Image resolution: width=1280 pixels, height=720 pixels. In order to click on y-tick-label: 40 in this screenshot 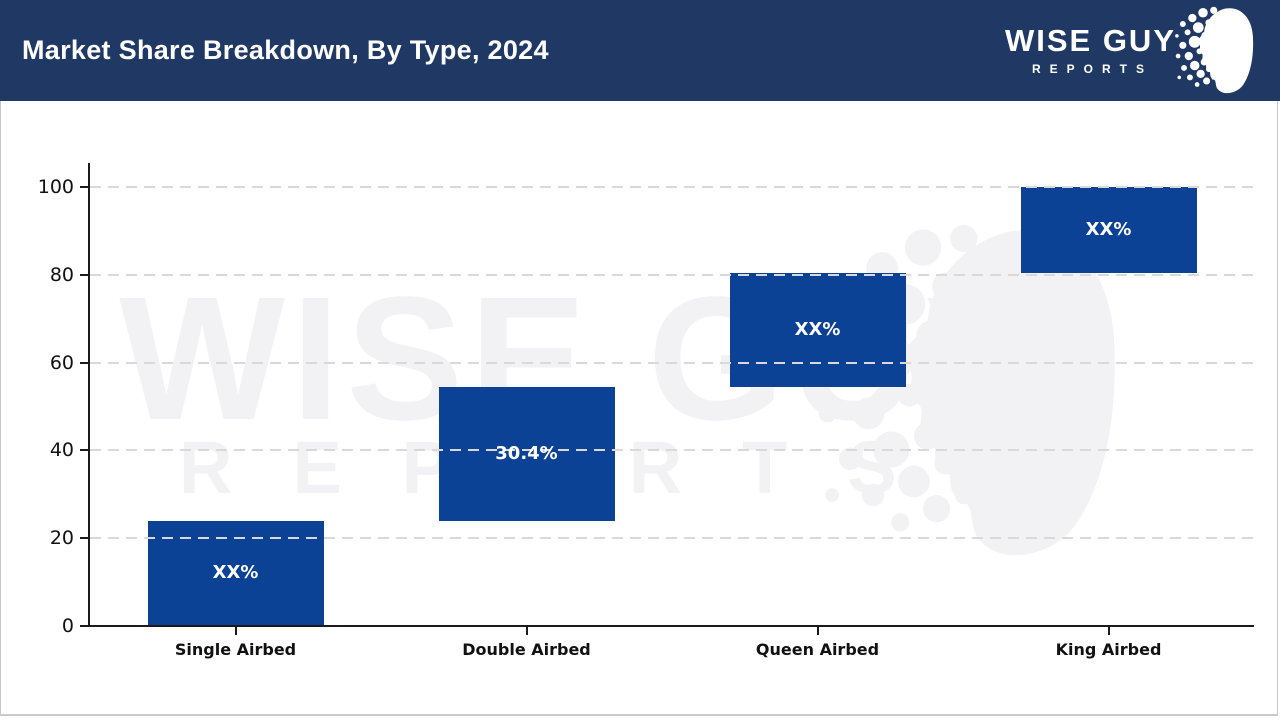, I will do `click(61, 450)`.